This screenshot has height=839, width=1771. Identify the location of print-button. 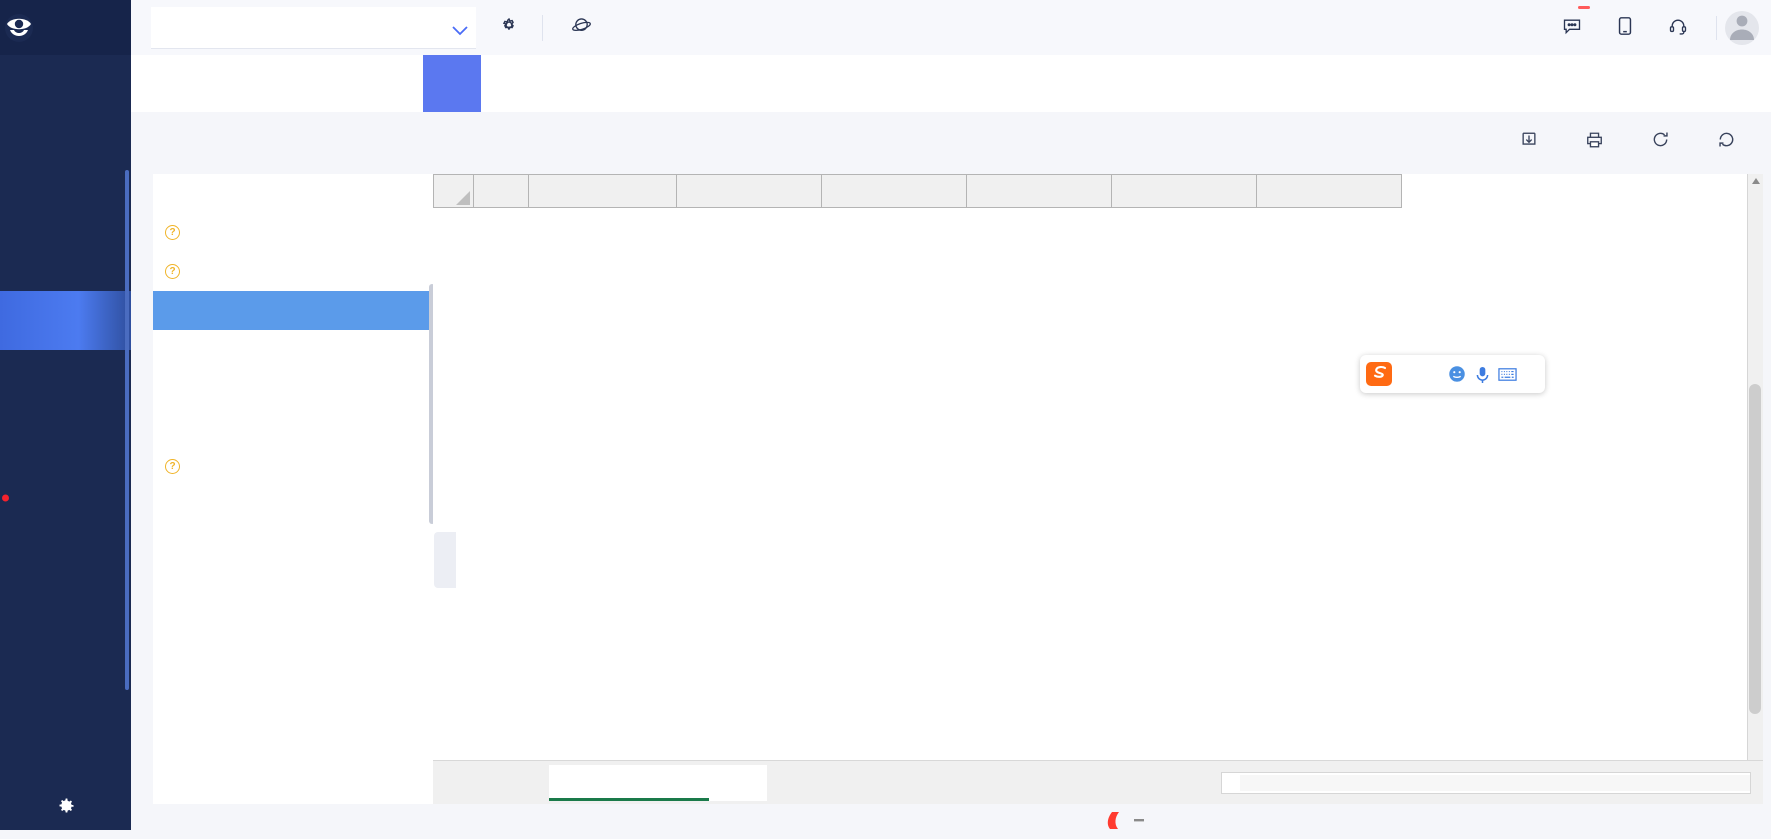
(1598, 142).